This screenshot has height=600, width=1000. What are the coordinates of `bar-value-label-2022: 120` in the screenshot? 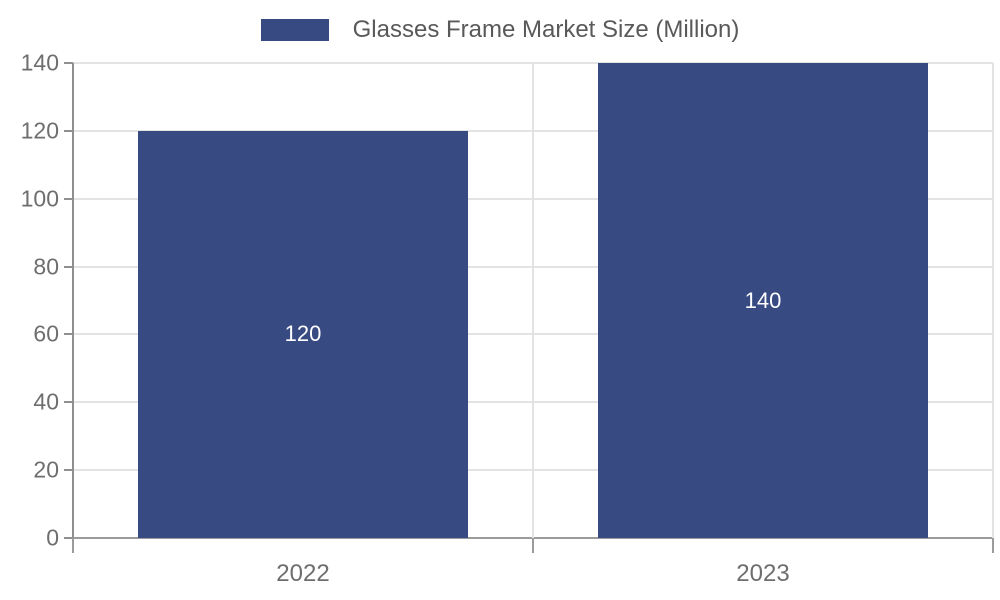 It's located at (303, 334).